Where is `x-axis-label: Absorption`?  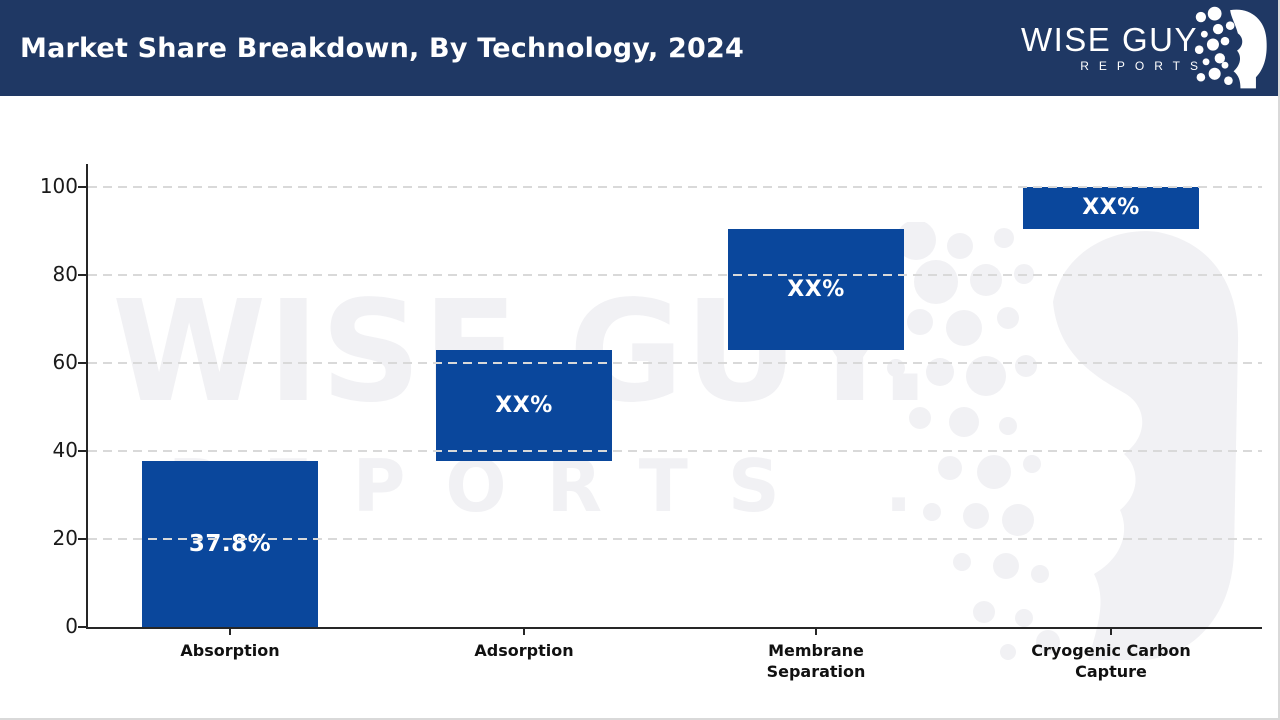
x-axis-label: Absorption is located at coordinates (230, 650).